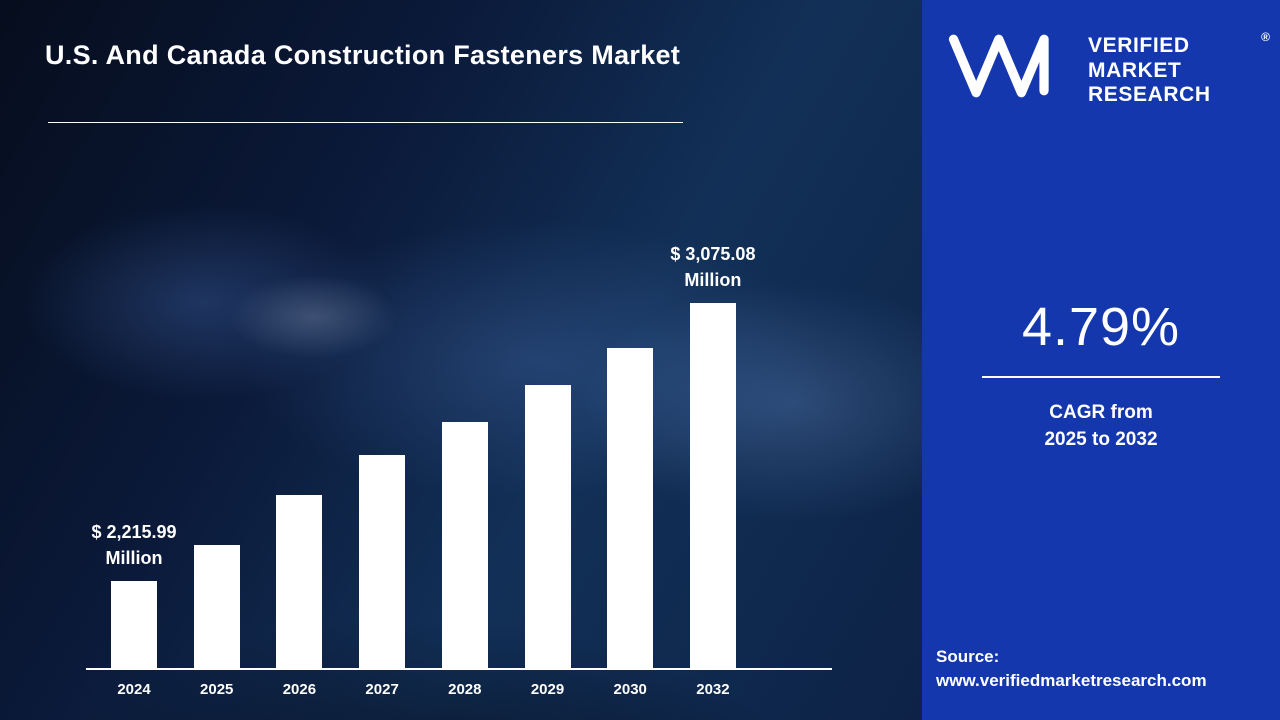 This screenshot has height=720, width=1280. Describe the element at coordinates (299, 689) in the screenshot. I see `x-axis-label-2026: 2026` at that location.